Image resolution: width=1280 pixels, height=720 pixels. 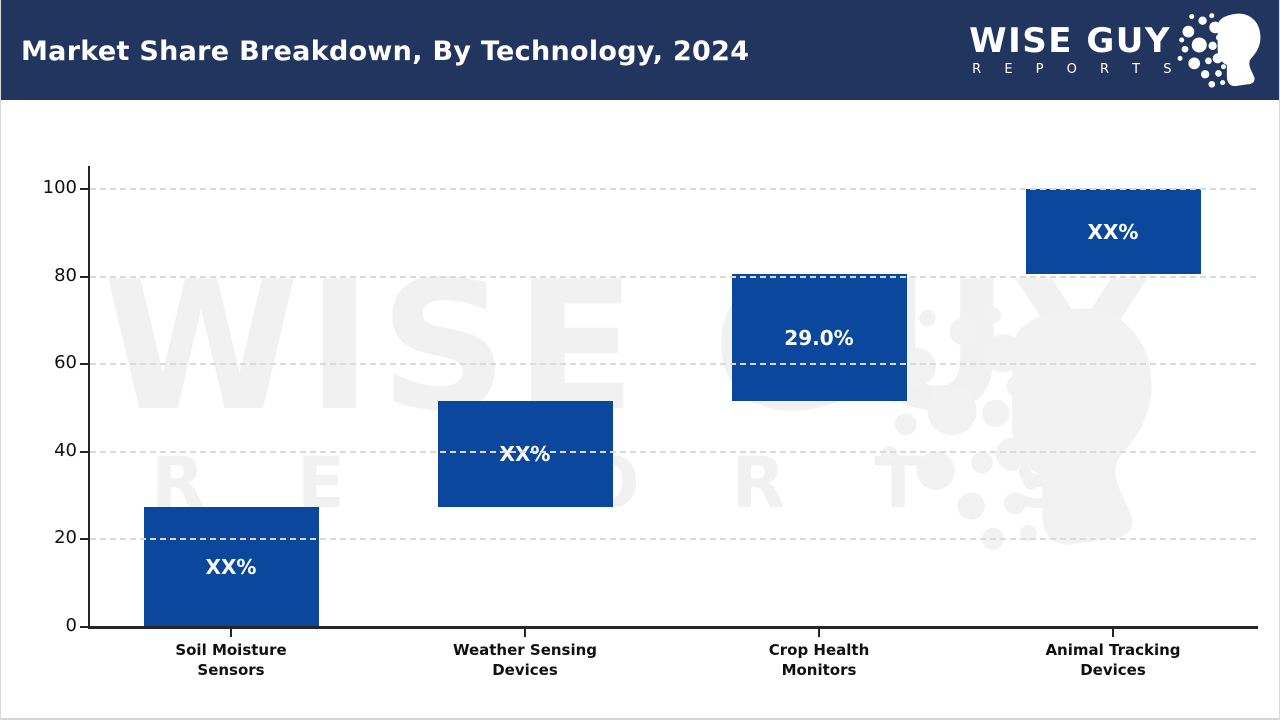 What do you see at coordinates (525, 650) in the screenshot?
I see `category-label-line: Weather Sensing` at bounding box center [525, 650].